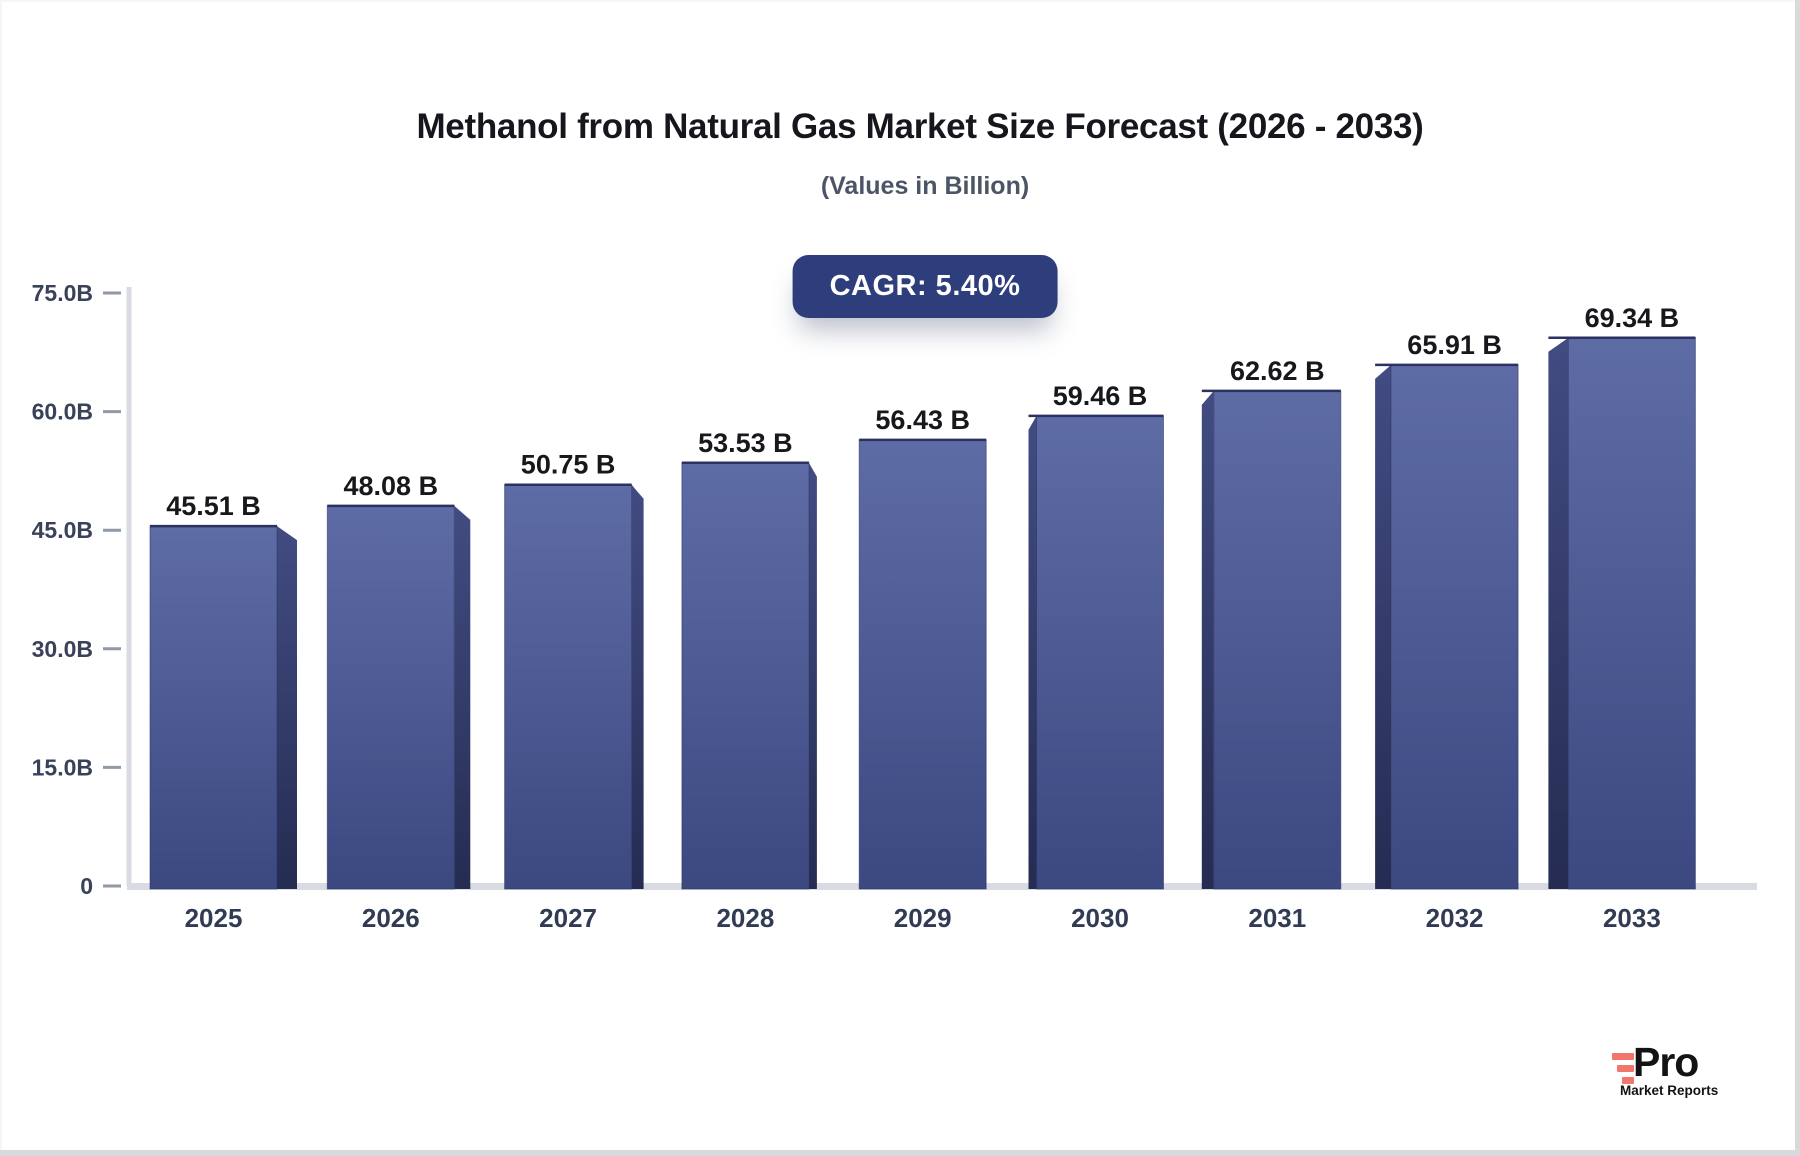  Describe the element at coordinates (391, 918) in the screenshot. I see `x-axis-label-2026: 2026` at that location.